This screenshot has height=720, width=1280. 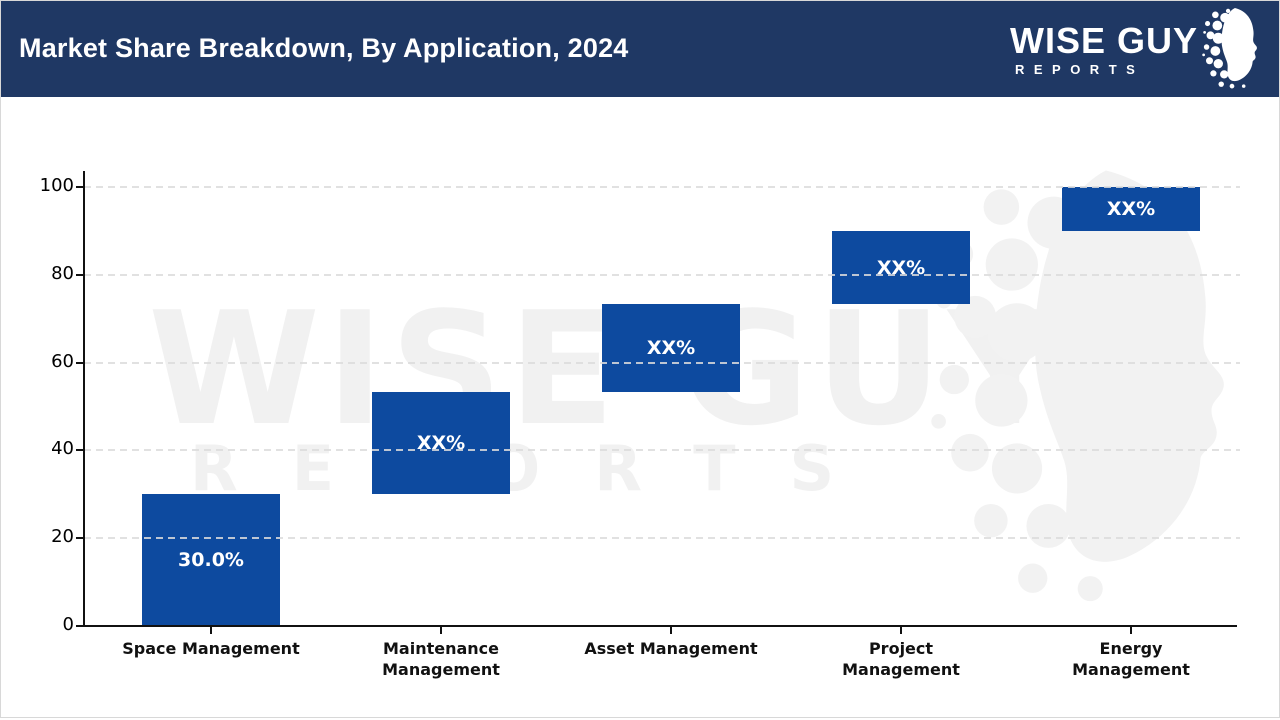 I want to click on x-axis-category-label: Asset Management, so click(x=671, y=648).